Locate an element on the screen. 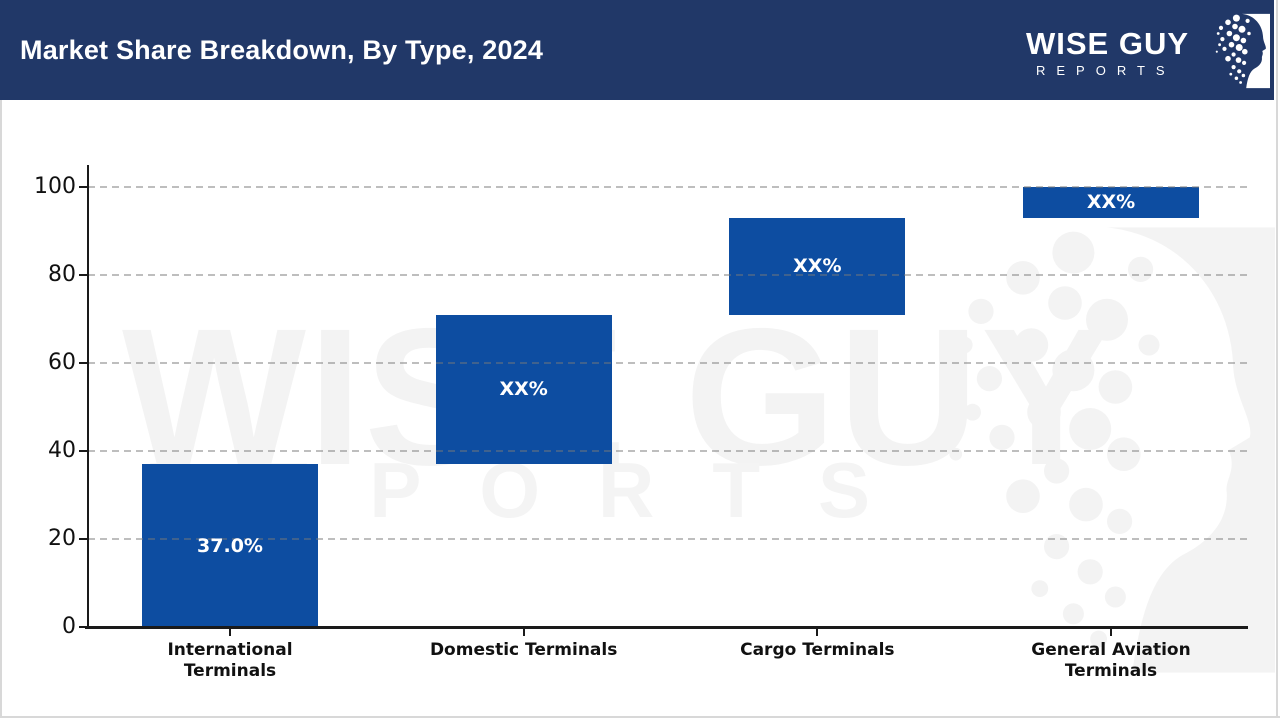  bar-value-label-international-terminals: 37.0% is located at coordinates (230, 545).